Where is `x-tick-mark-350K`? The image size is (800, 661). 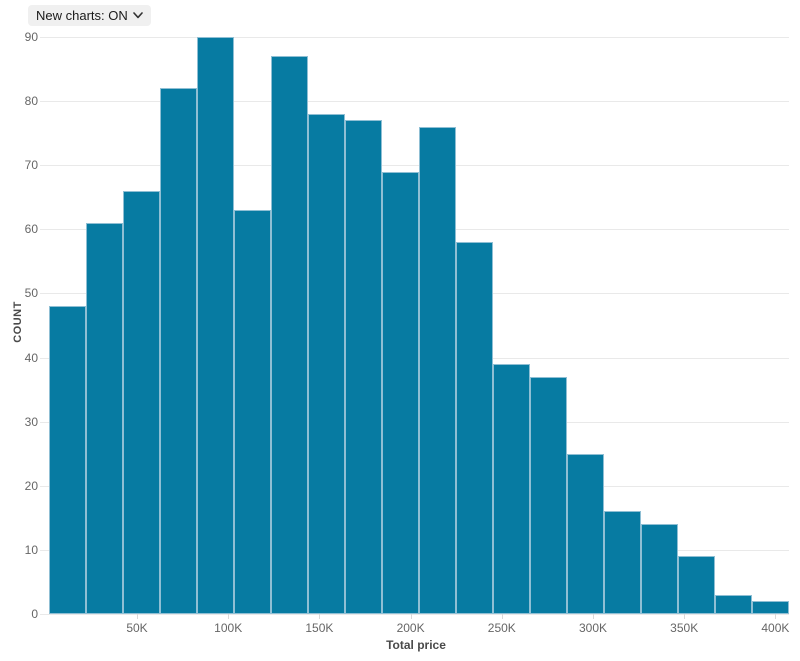
x-tick-mark-350K is located at coordinates (685, 616).